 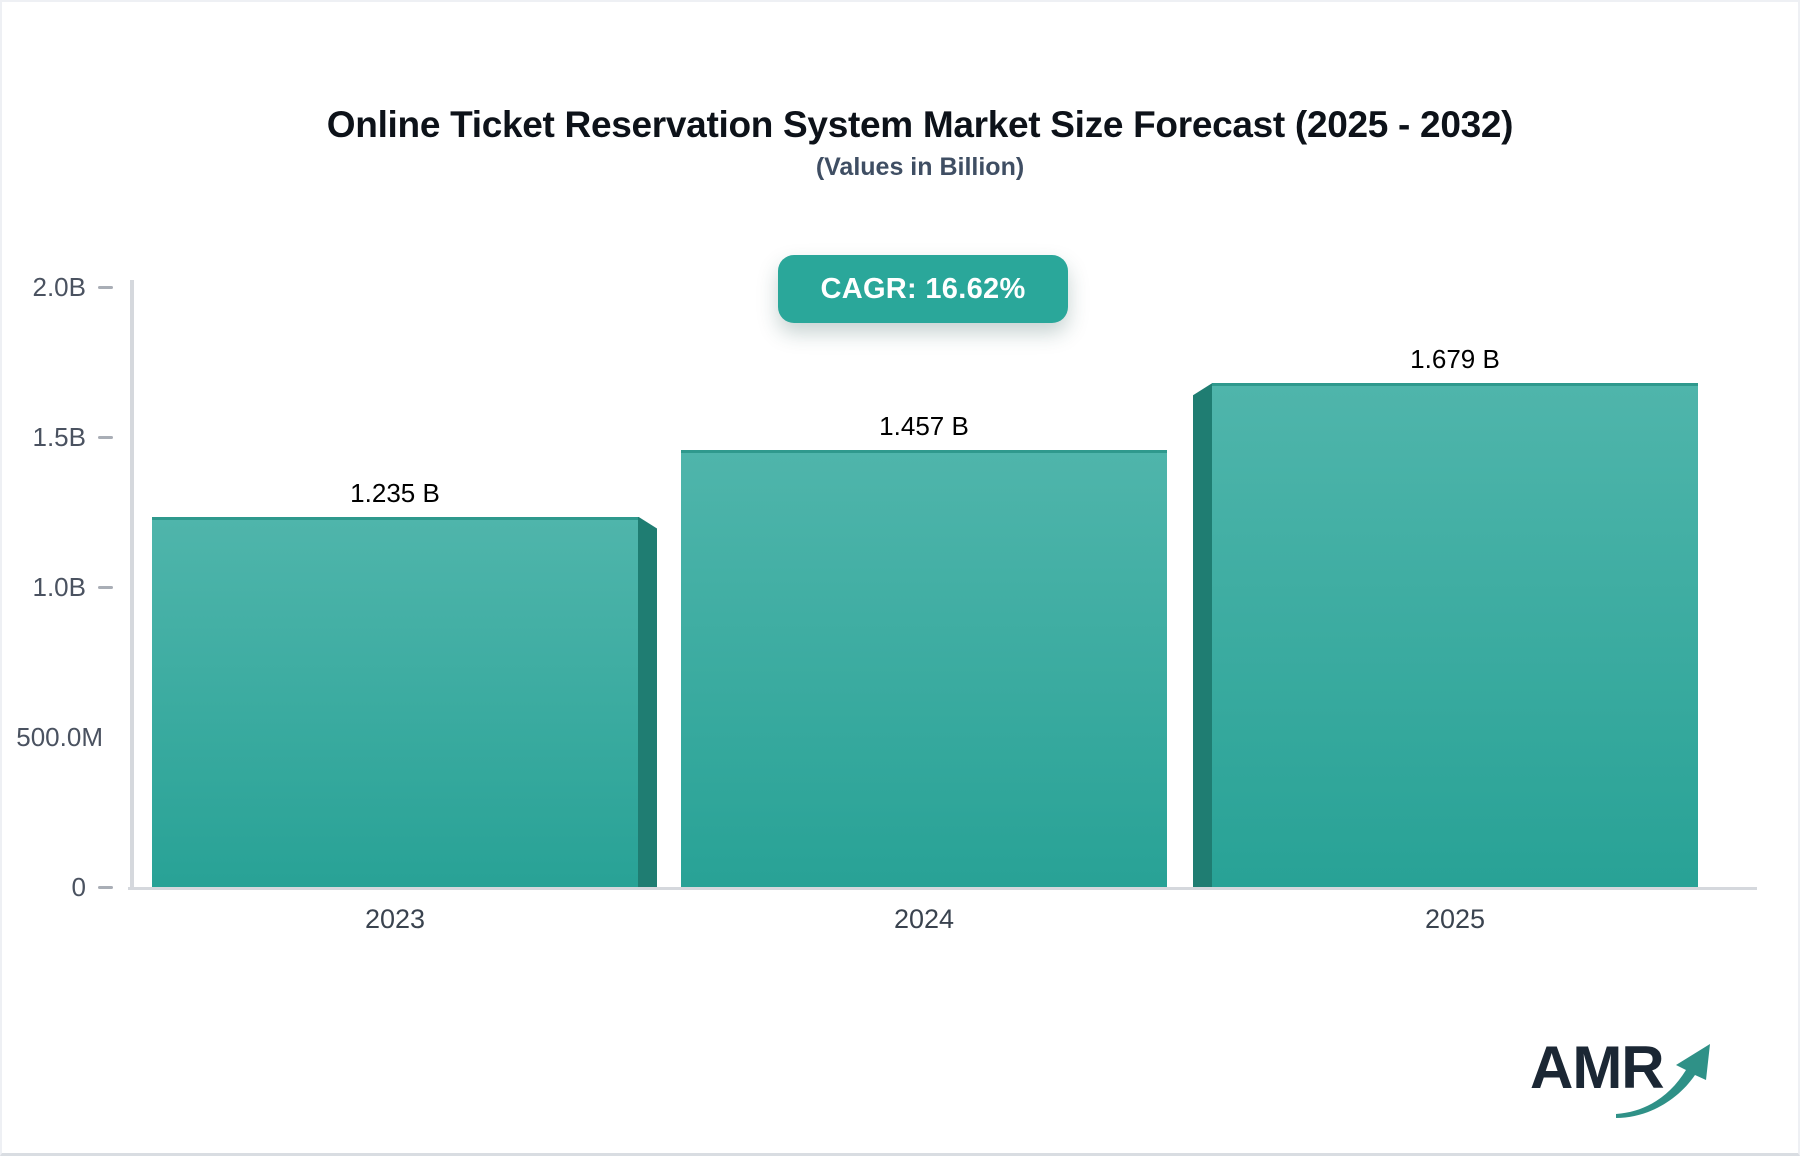 I want to click on cagr-badge: CAGR: 16.62%, so click(x=923, y=289).